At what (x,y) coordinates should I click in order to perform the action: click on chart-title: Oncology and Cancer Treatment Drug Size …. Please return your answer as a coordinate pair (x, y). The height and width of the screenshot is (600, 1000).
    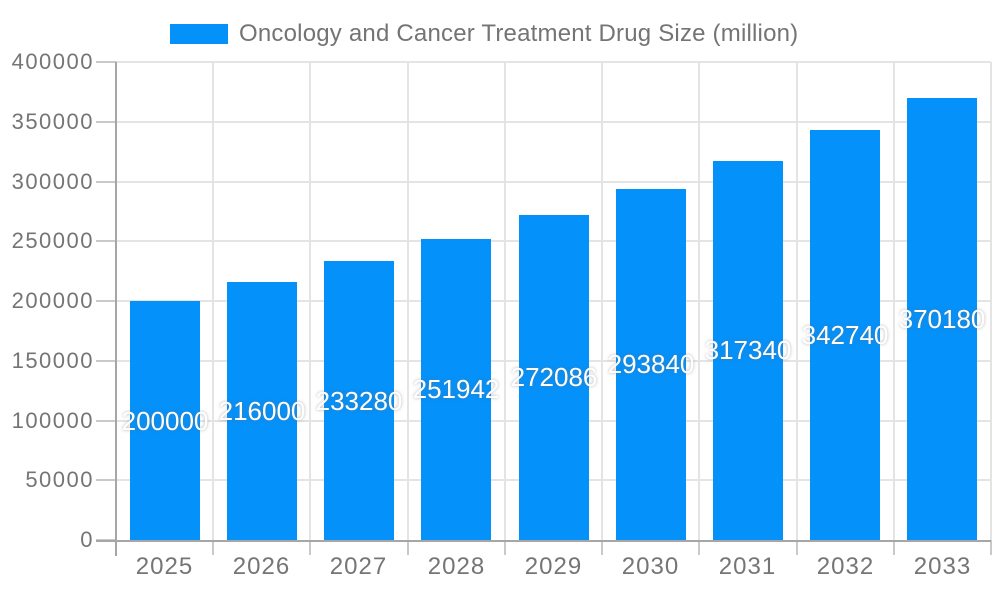
    Looking at the image, I should click on (519, 33).